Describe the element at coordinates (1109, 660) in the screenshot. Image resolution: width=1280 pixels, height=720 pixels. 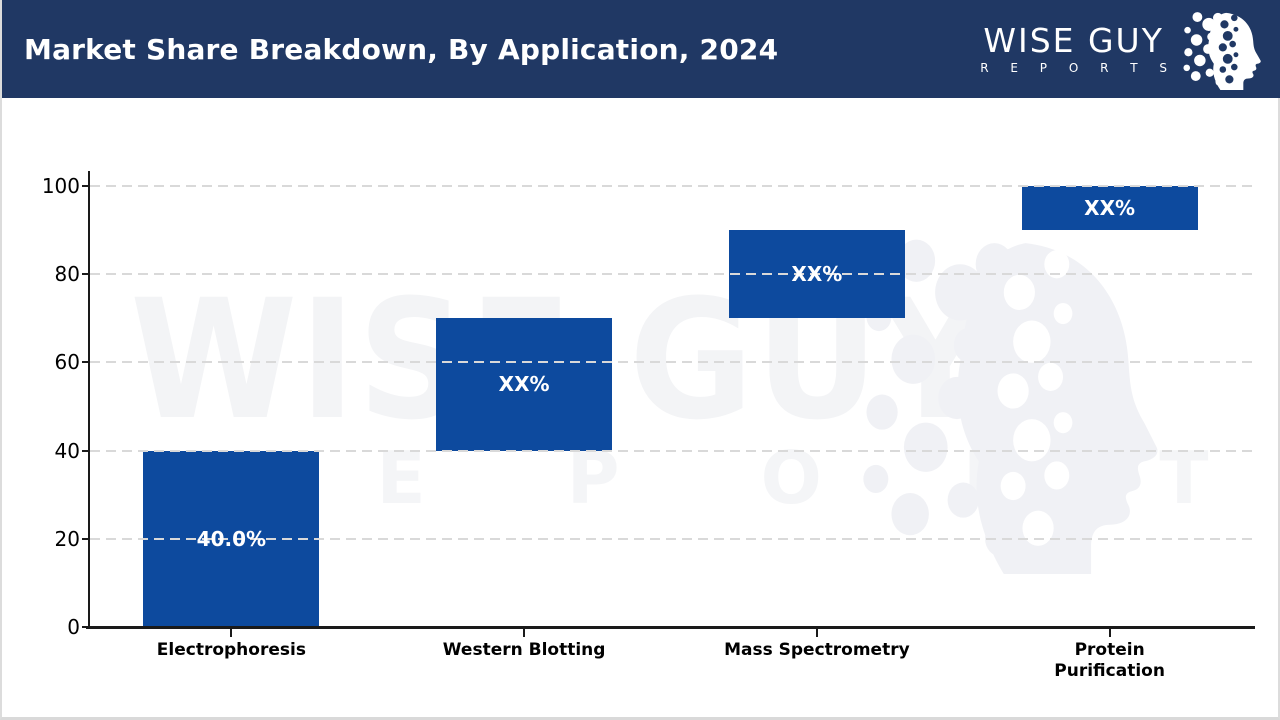
I see `x-category-label: Protein Purification` at that location.